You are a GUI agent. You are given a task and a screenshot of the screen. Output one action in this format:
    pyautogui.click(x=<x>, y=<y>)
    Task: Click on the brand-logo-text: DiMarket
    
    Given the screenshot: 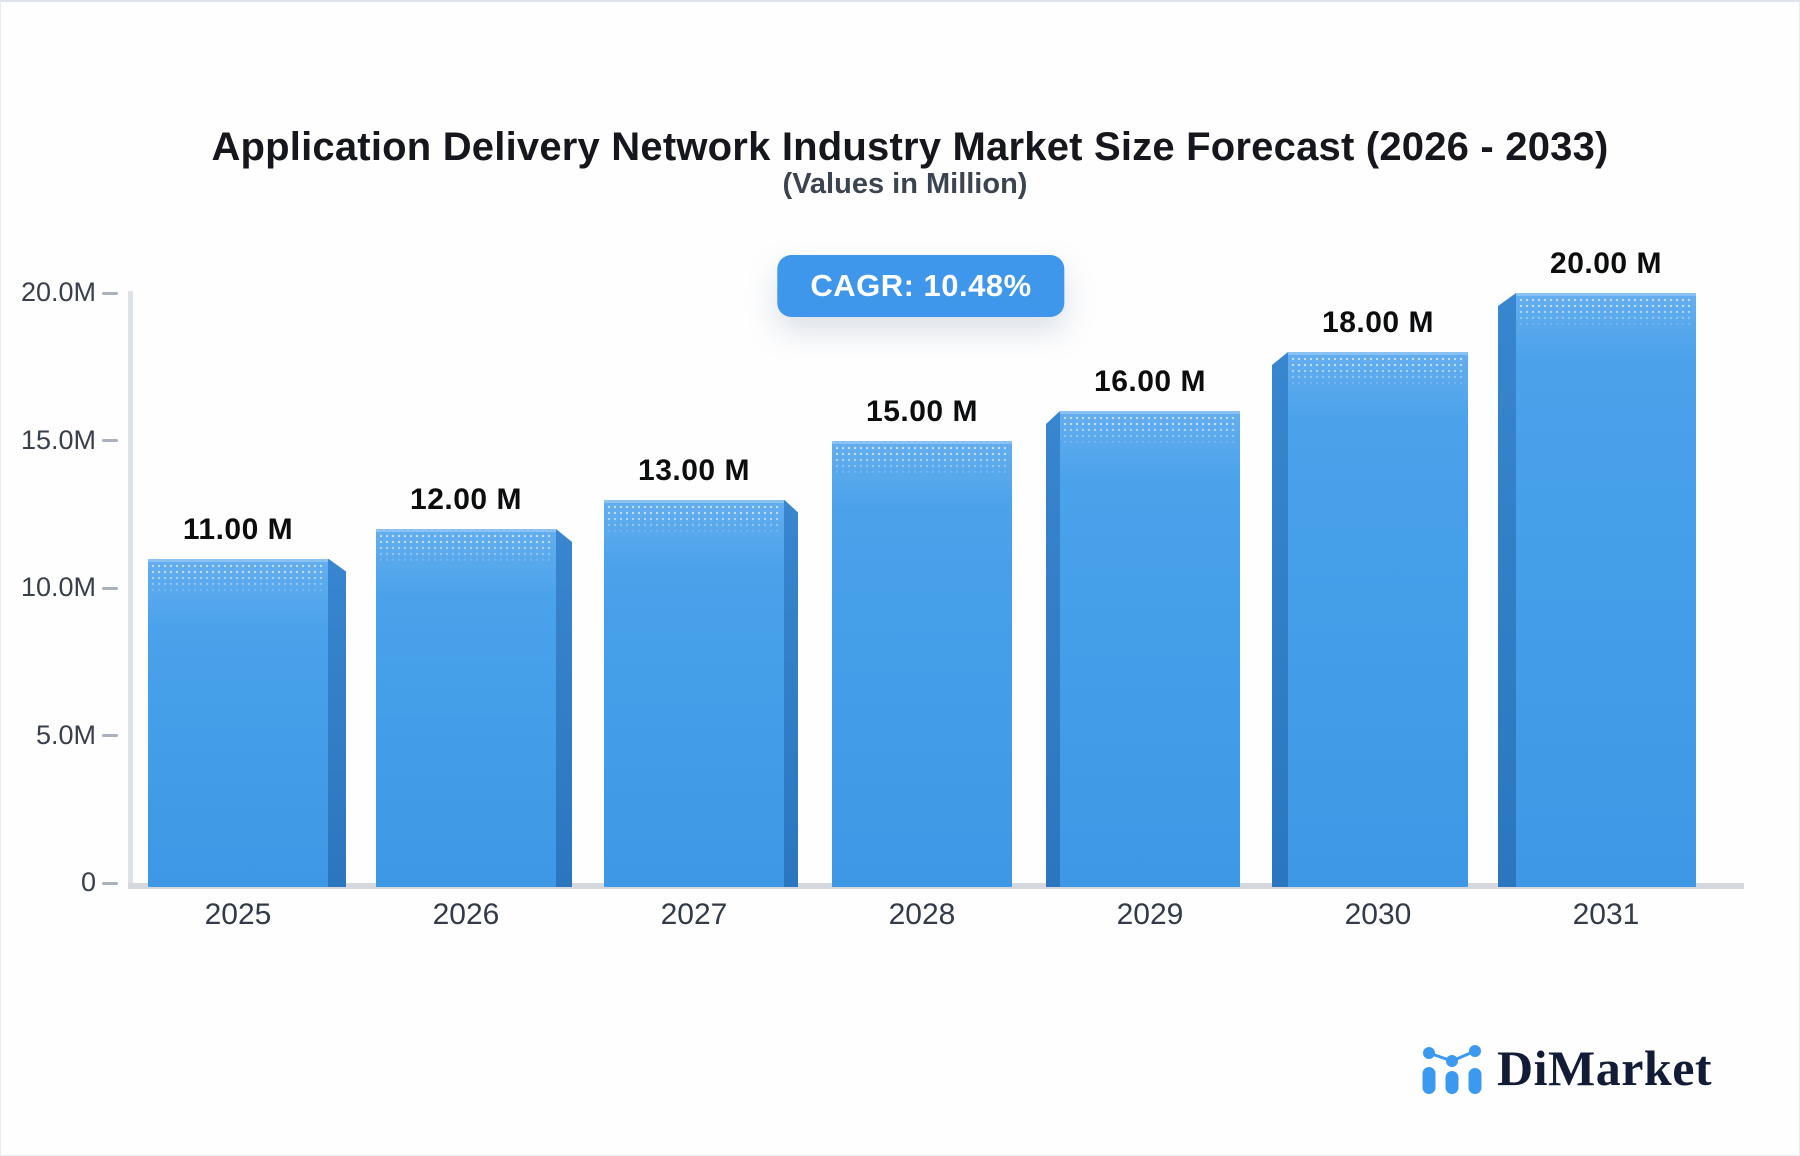 What is the action you would take?
    pyautogui.click(x=1605, y=1068)
    